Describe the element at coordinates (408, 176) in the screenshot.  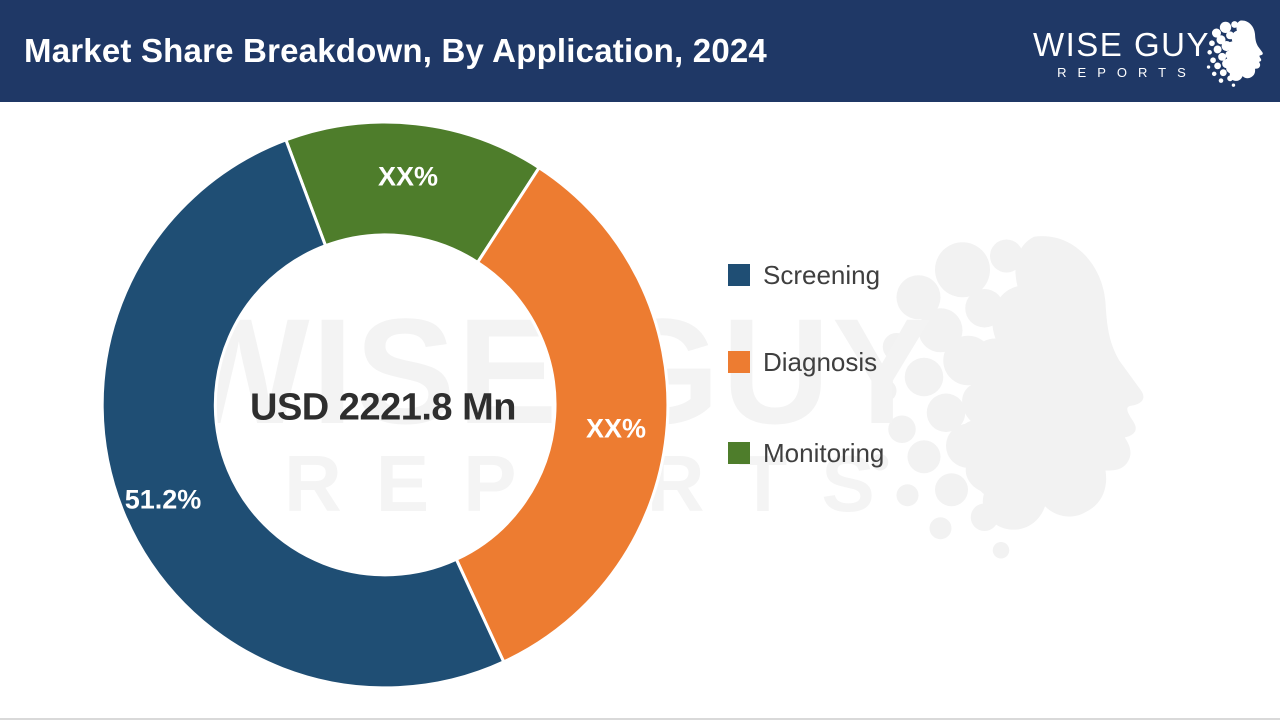
I see `monitoring-value-label: XX%` at that location.